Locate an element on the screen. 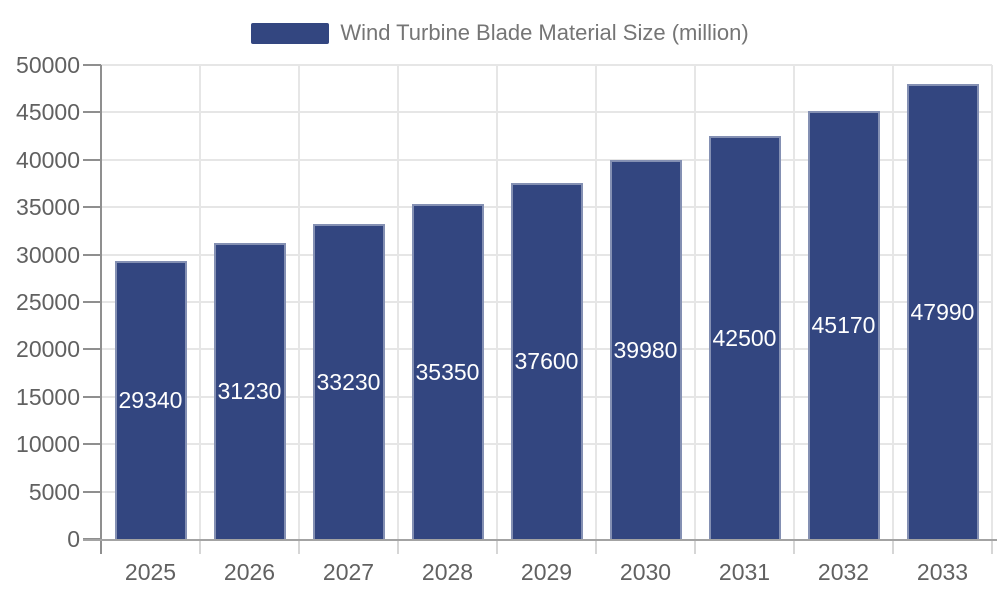 The width and height of the screenshot is (1000, 600). y-axis-label: 15000 is located at coordinates (48, 396).